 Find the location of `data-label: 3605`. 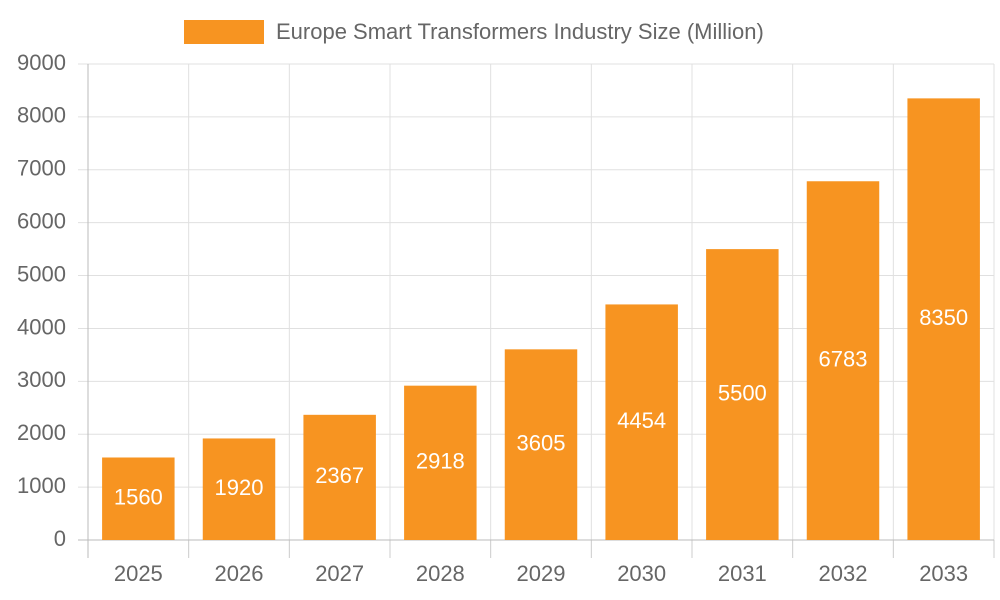

data-label: 3605 is located at coordinates (541, 442).